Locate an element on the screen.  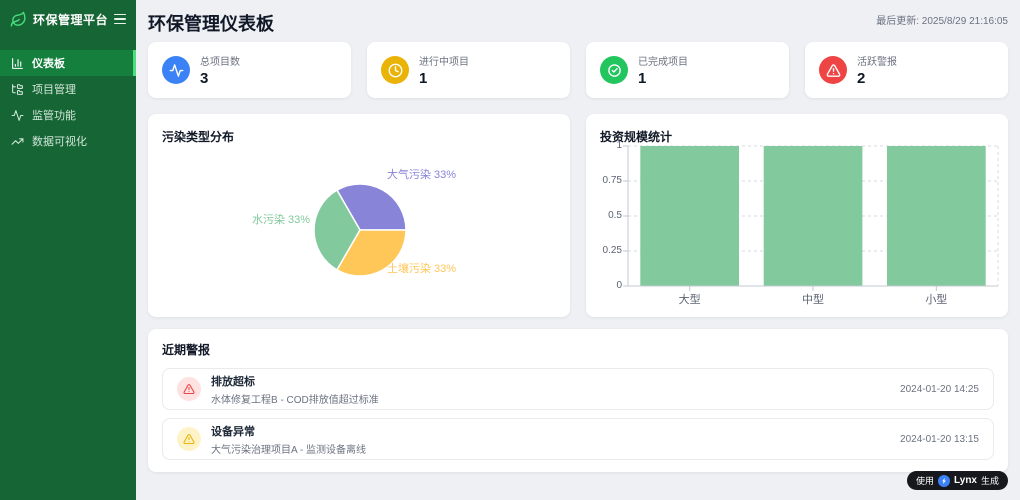
sidebar-item-label: 数据可视化 is located at coordinates (59, 142).